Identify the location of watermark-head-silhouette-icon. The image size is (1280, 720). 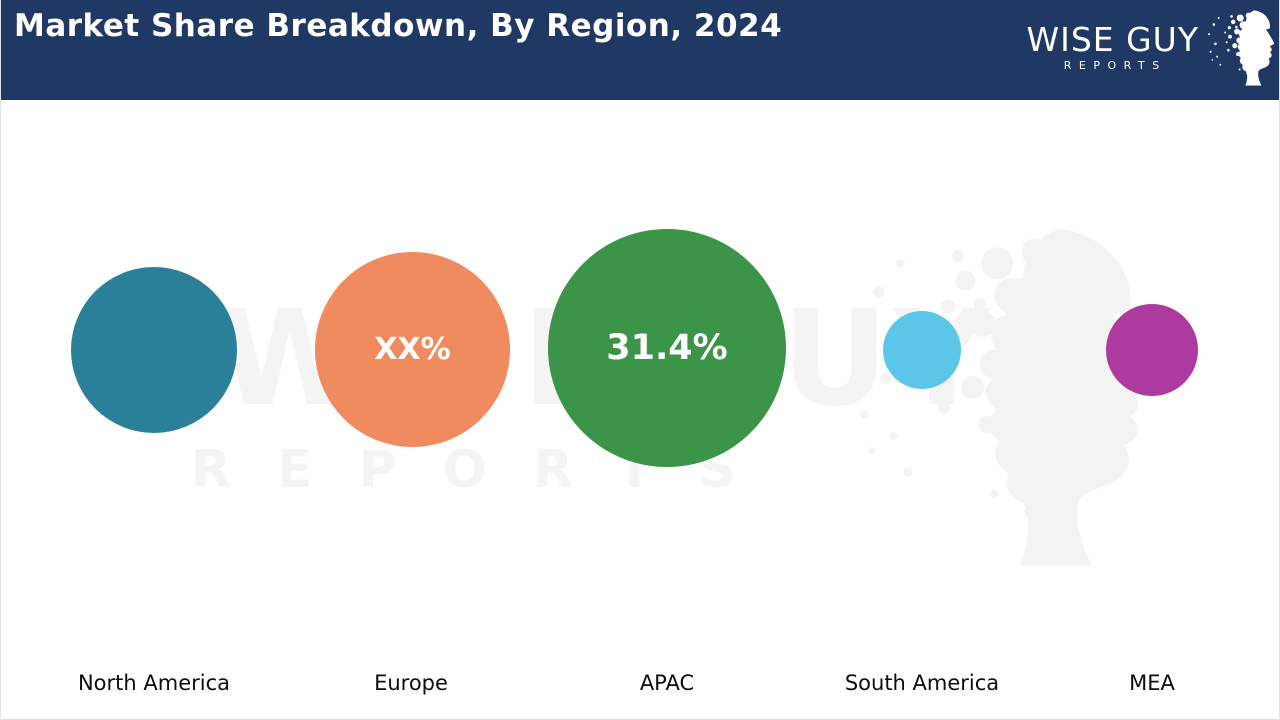
(987, 393).